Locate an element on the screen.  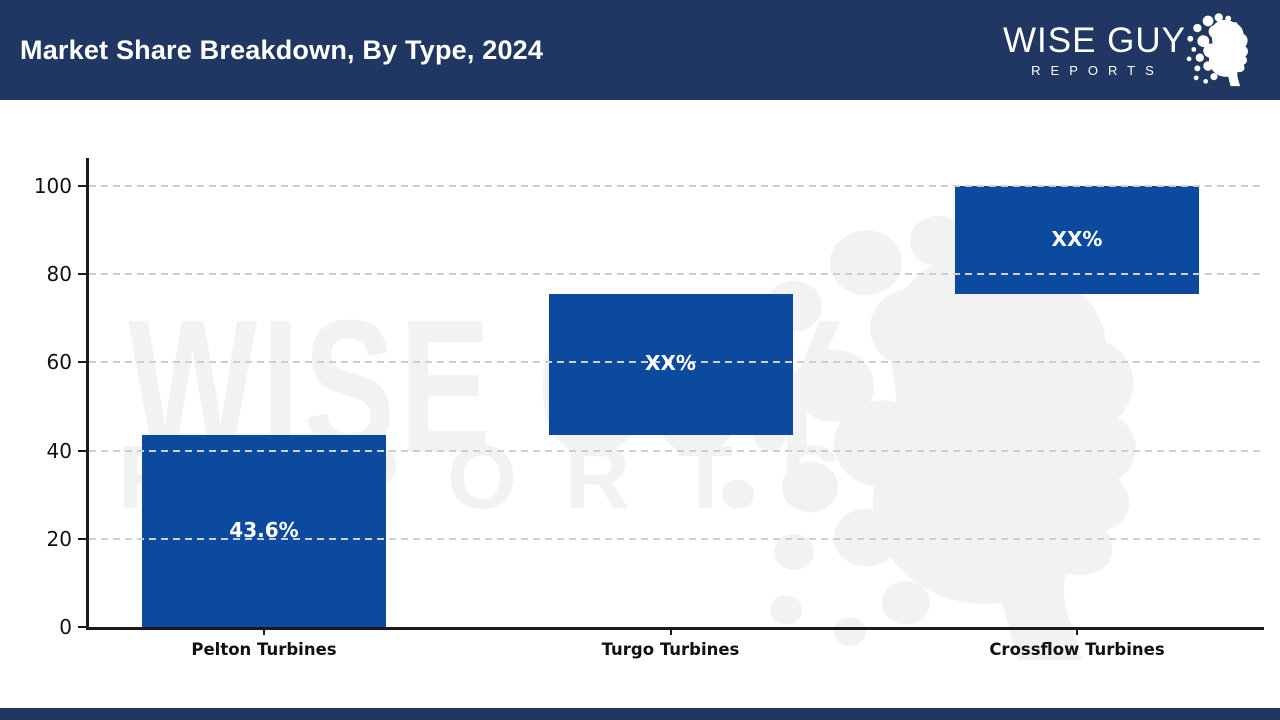
brand-name: WISE GUY is located at coordinates (1094, 40).